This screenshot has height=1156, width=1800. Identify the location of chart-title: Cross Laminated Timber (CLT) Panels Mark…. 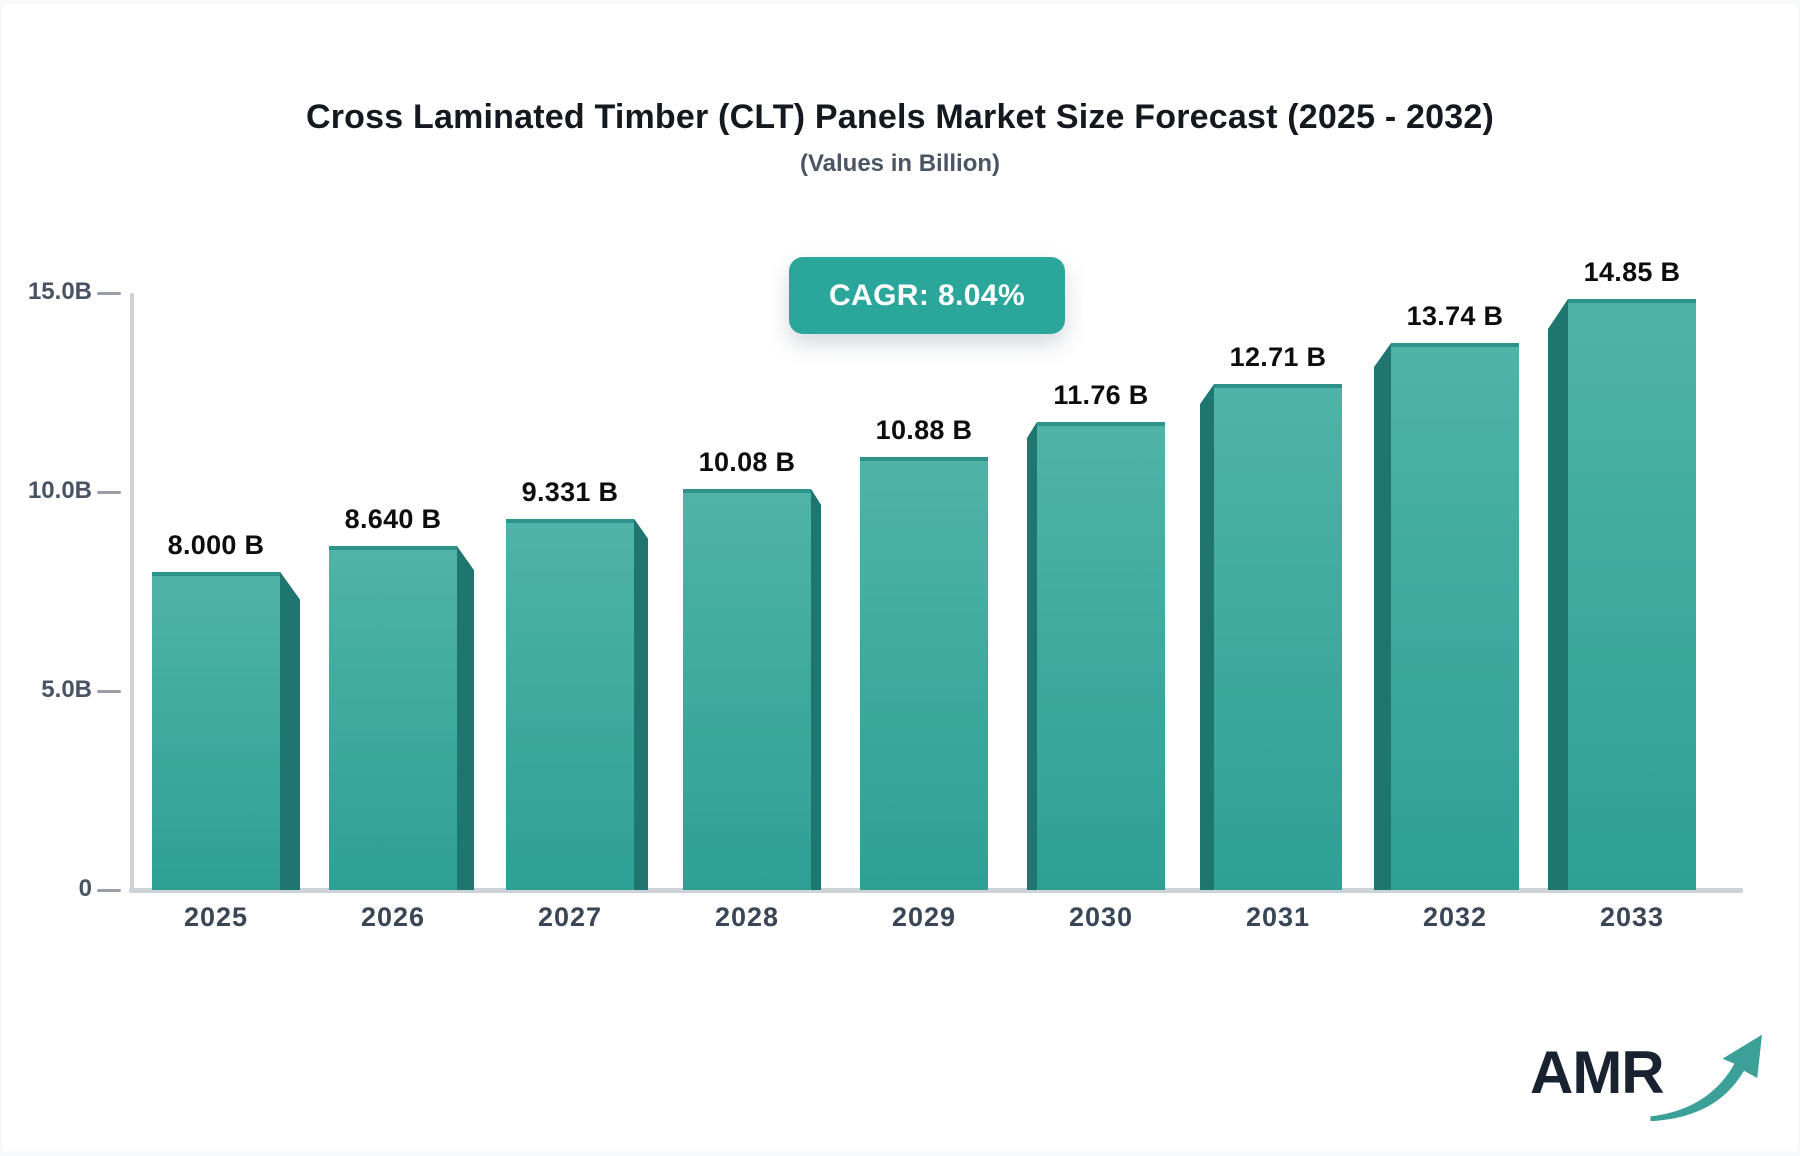
(900, 117).